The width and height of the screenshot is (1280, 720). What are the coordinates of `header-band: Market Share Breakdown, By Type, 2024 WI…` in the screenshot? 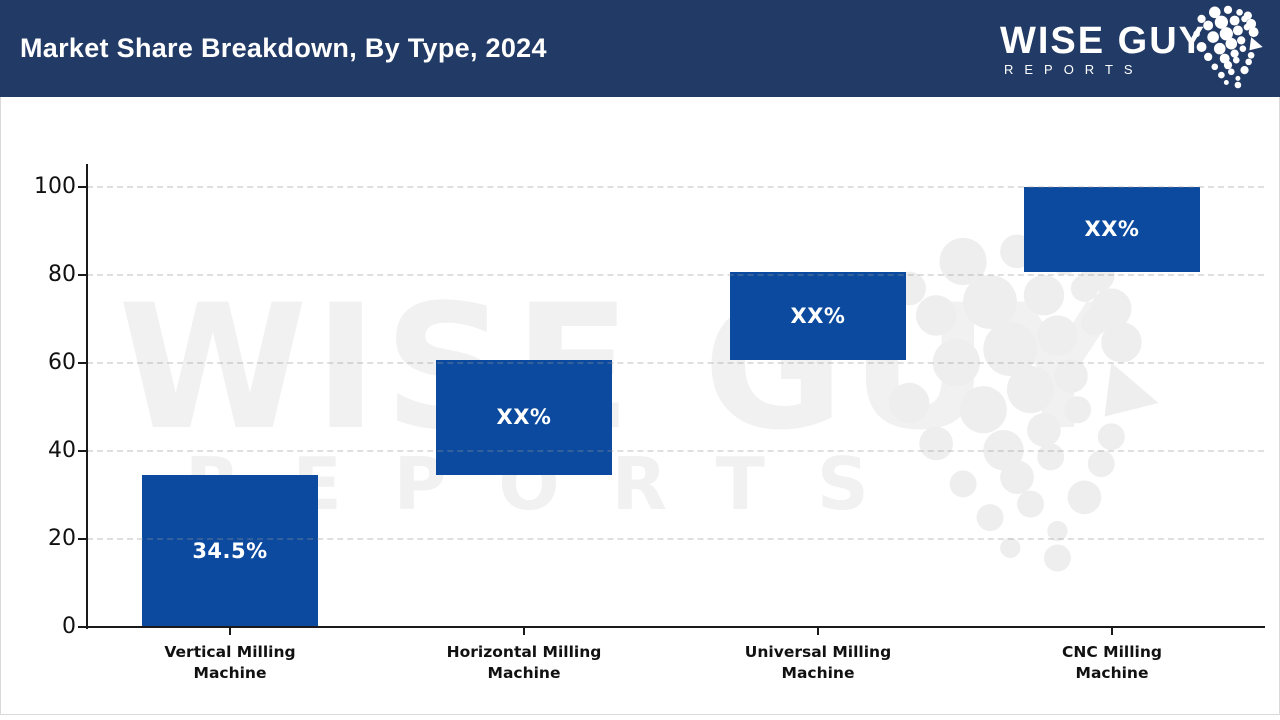 It's located at (640, 48).